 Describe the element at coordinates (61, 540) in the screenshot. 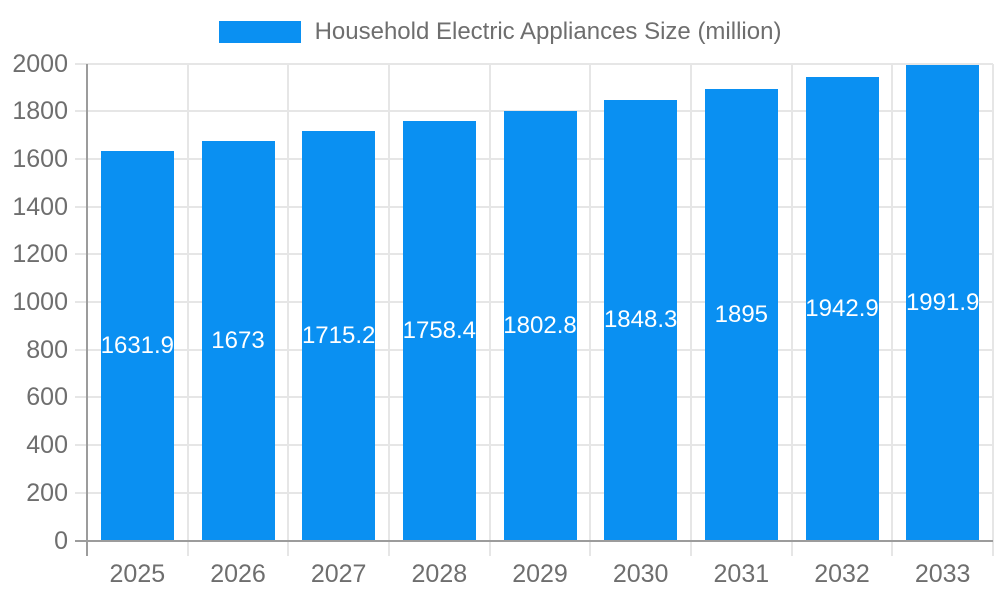

I see `y-tick-label-0: 0` at that location.